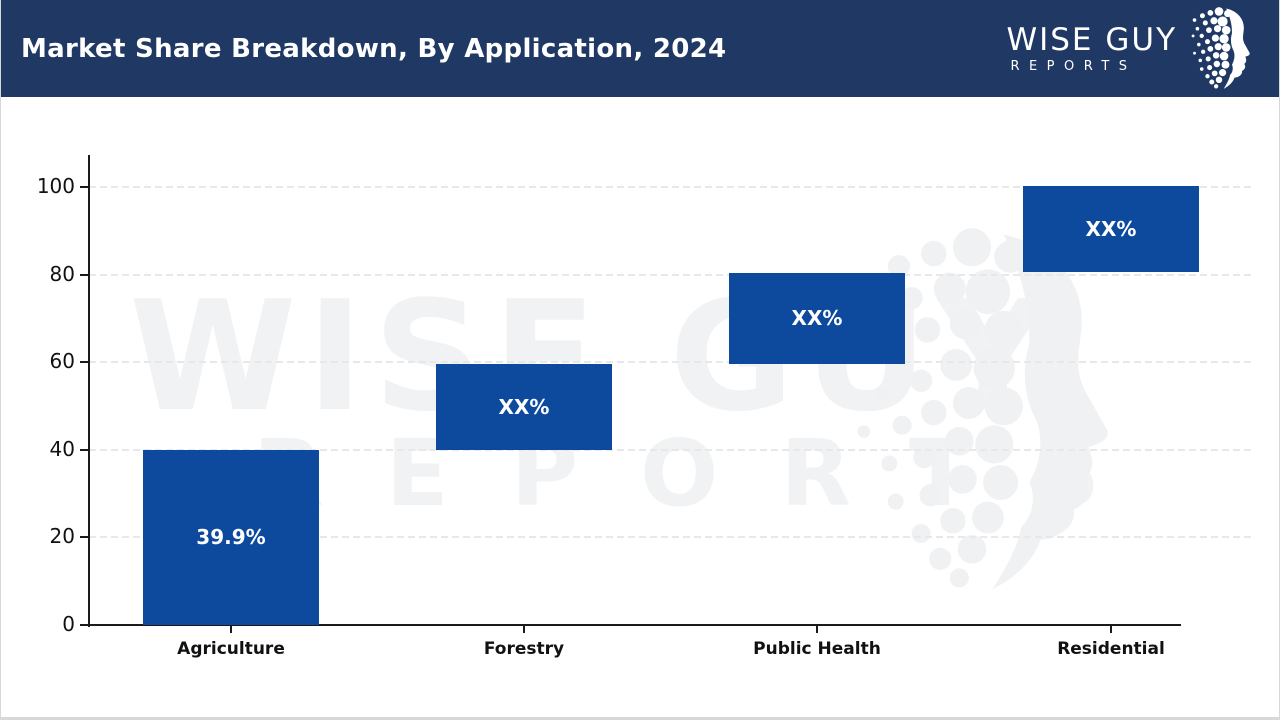 This screenshot has height=720, width=1280. What do you see at coordinates (817, 648) in the screenshot?
I see `x-tick-label: Public Health` at bounding box center [817, 648].